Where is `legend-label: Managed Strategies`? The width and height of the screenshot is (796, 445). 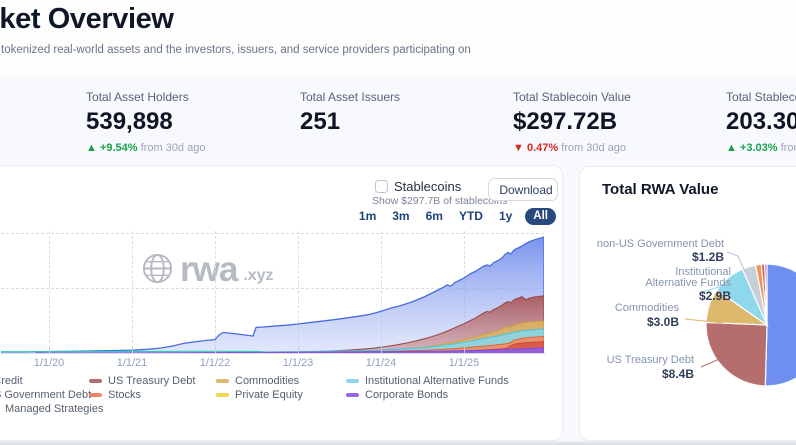
legend-label: Managed Strategies is located at coordinates (54, 409).